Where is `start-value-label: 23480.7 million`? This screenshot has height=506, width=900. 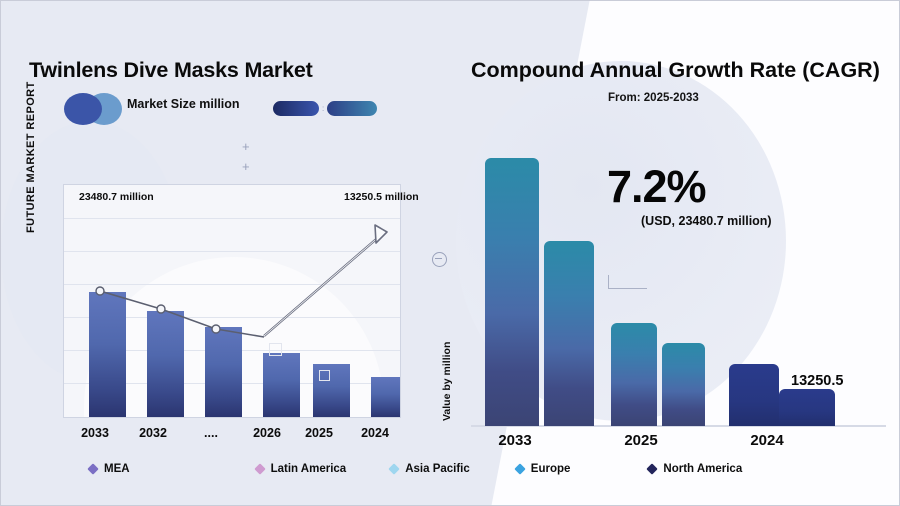 start-value-label: 23480.7 million is located at coordinates (116, 197).